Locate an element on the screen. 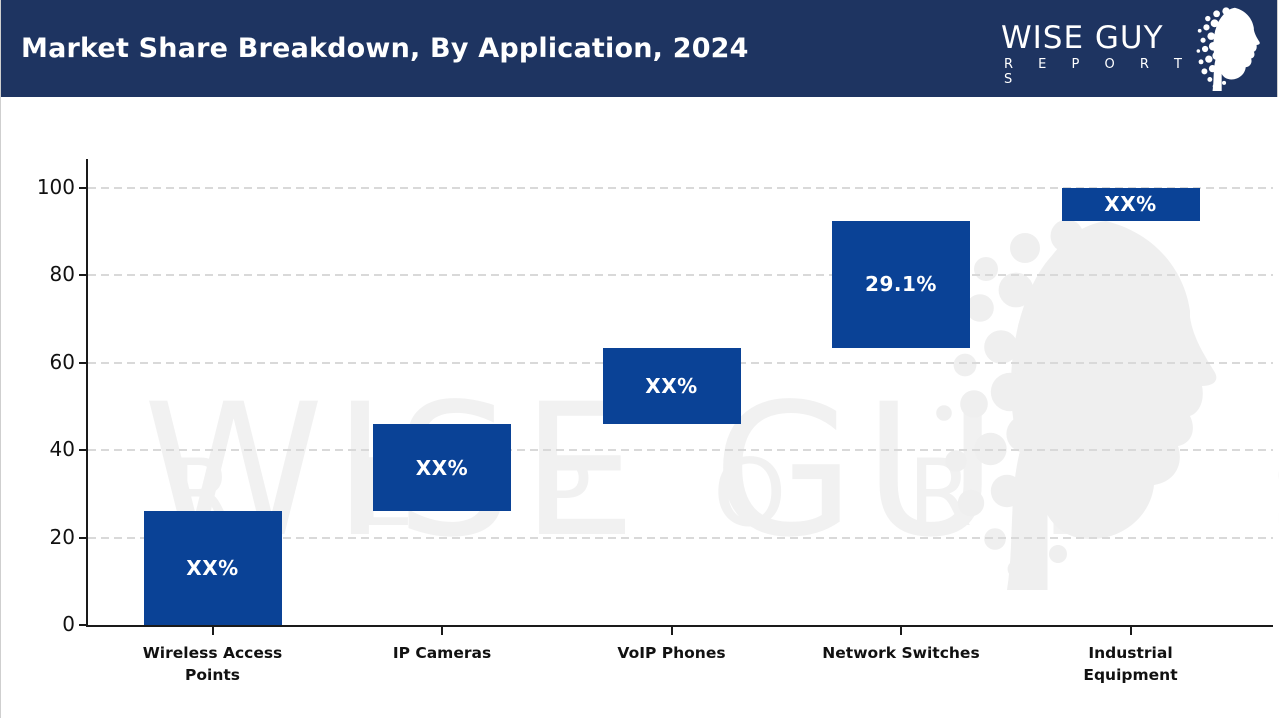 Image resolution: width=1280 pixels, height=720 pixels. category-label: VoIP Phones is located at coordinates (672, 654).